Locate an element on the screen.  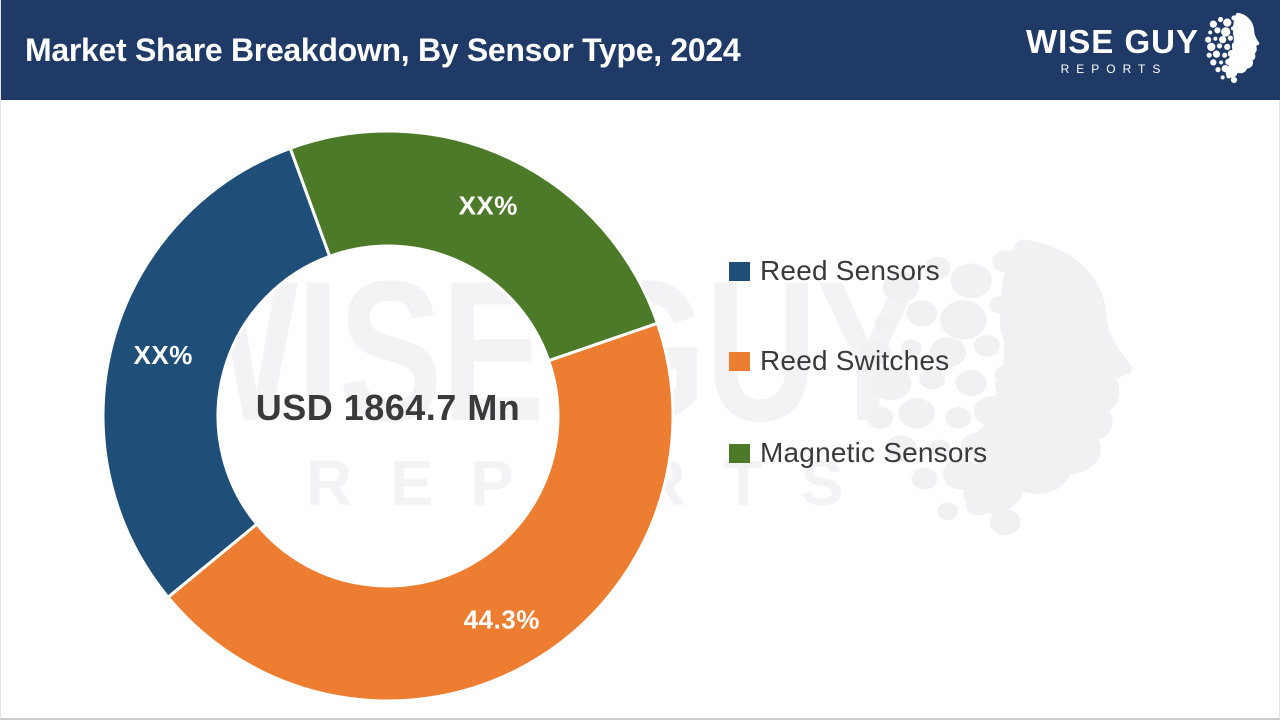
legend-swatch-reed-sensors is located at coordinates (739, 271).